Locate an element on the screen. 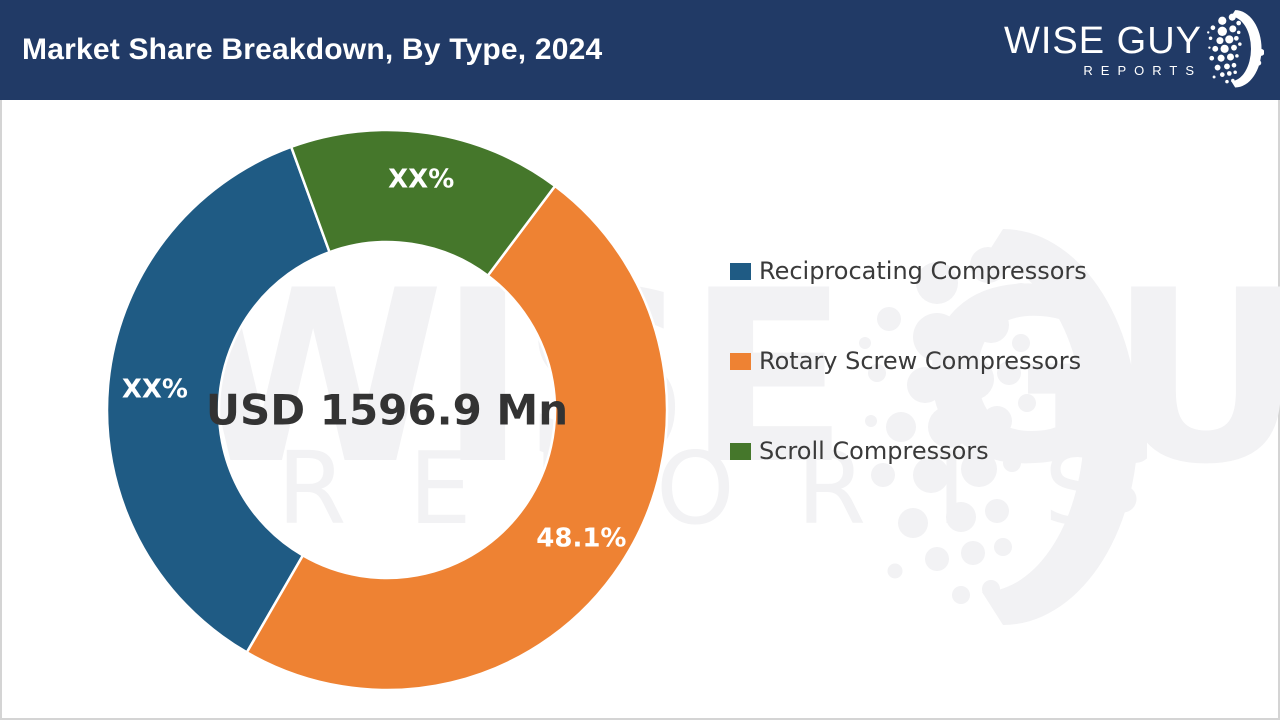 Image resolution: width=1280 pixels, height=720 pixels. legend-swatch-orange is located at coordinates (740, 361).